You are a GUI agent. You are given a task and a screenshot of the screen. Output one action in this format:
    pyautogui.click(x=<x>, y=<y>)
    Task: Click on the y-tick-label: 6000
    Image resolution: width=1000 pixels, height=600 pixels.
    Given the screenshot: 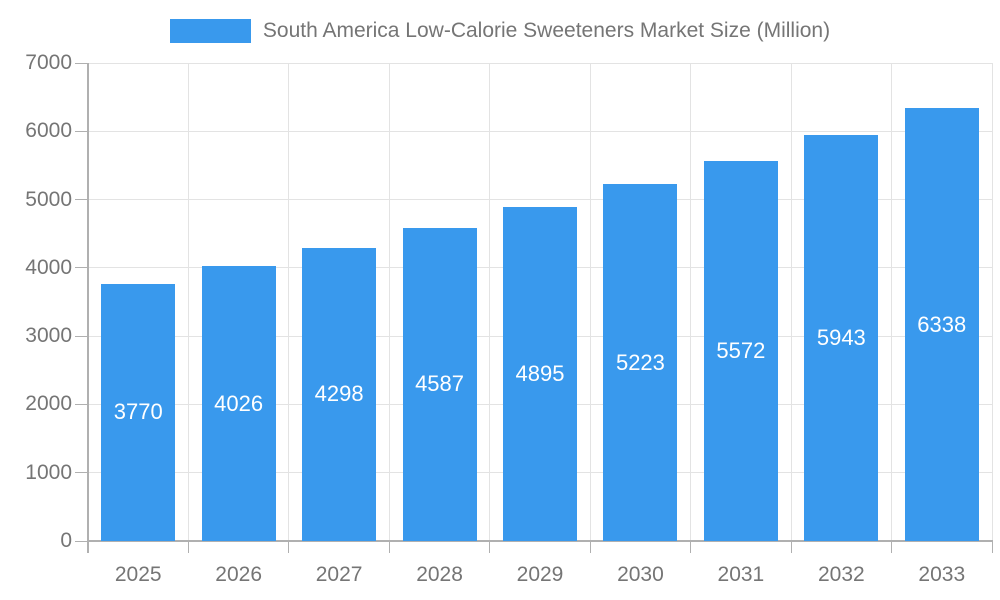 What is the action you would take?
    pyautogui.click(x=48, y=131)
    